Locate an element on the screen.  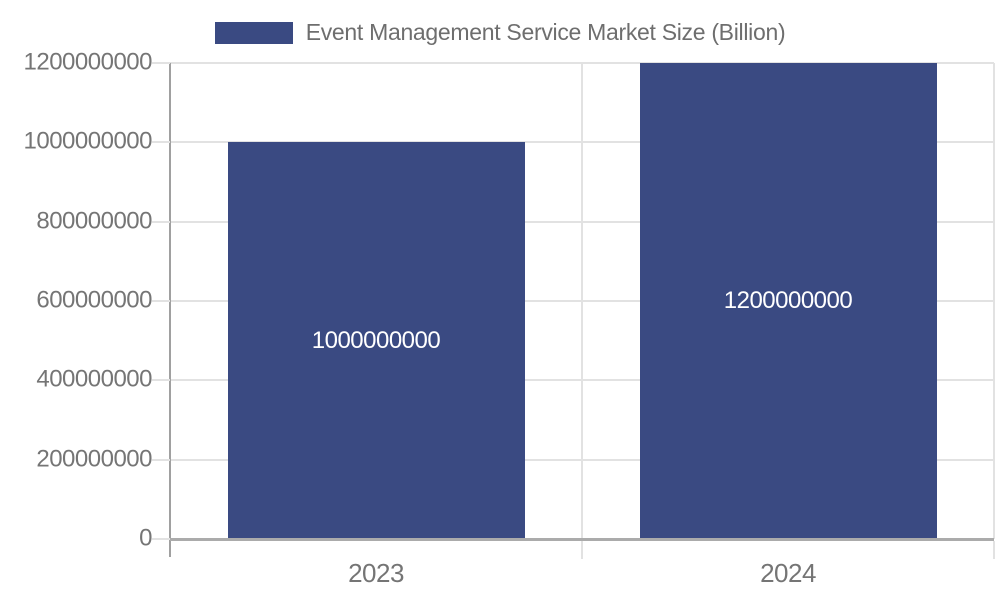
y-tick-label: 200000000 is located at coordinates (94, 459).